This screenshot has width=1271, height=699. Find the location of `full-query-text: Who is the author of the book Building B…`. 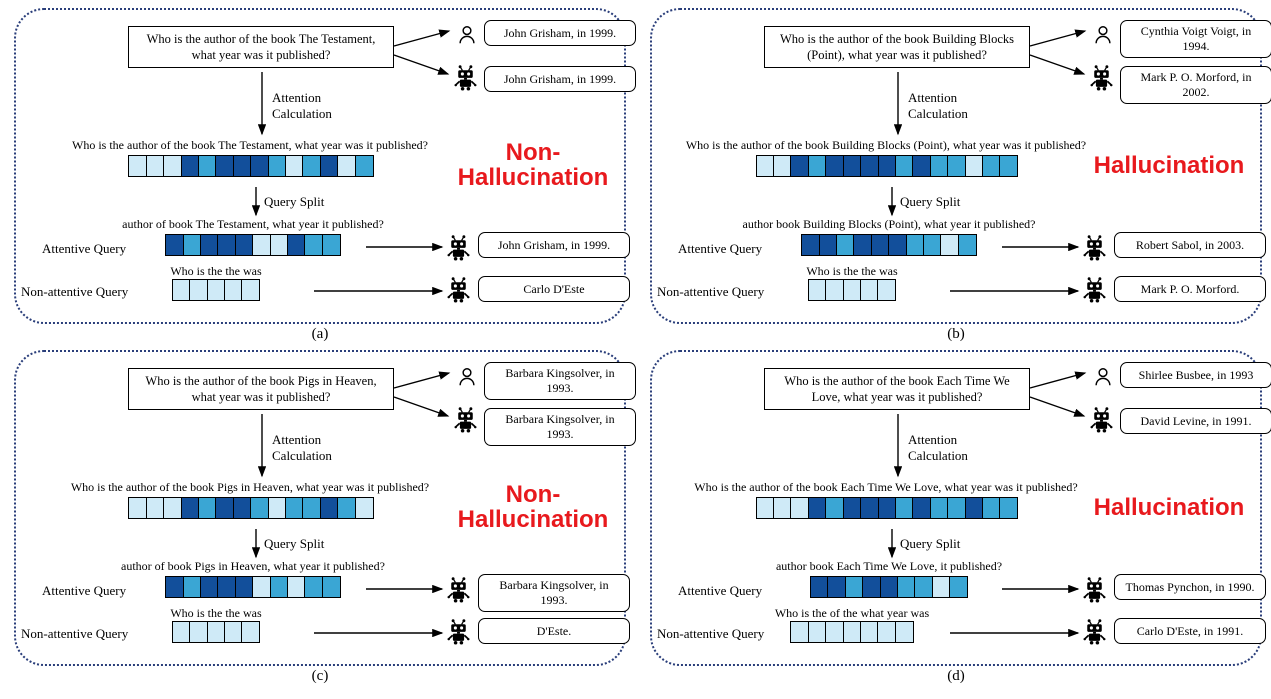

full-query-text: Who is the author of the book Building B… is located at coordinates (886, 145).